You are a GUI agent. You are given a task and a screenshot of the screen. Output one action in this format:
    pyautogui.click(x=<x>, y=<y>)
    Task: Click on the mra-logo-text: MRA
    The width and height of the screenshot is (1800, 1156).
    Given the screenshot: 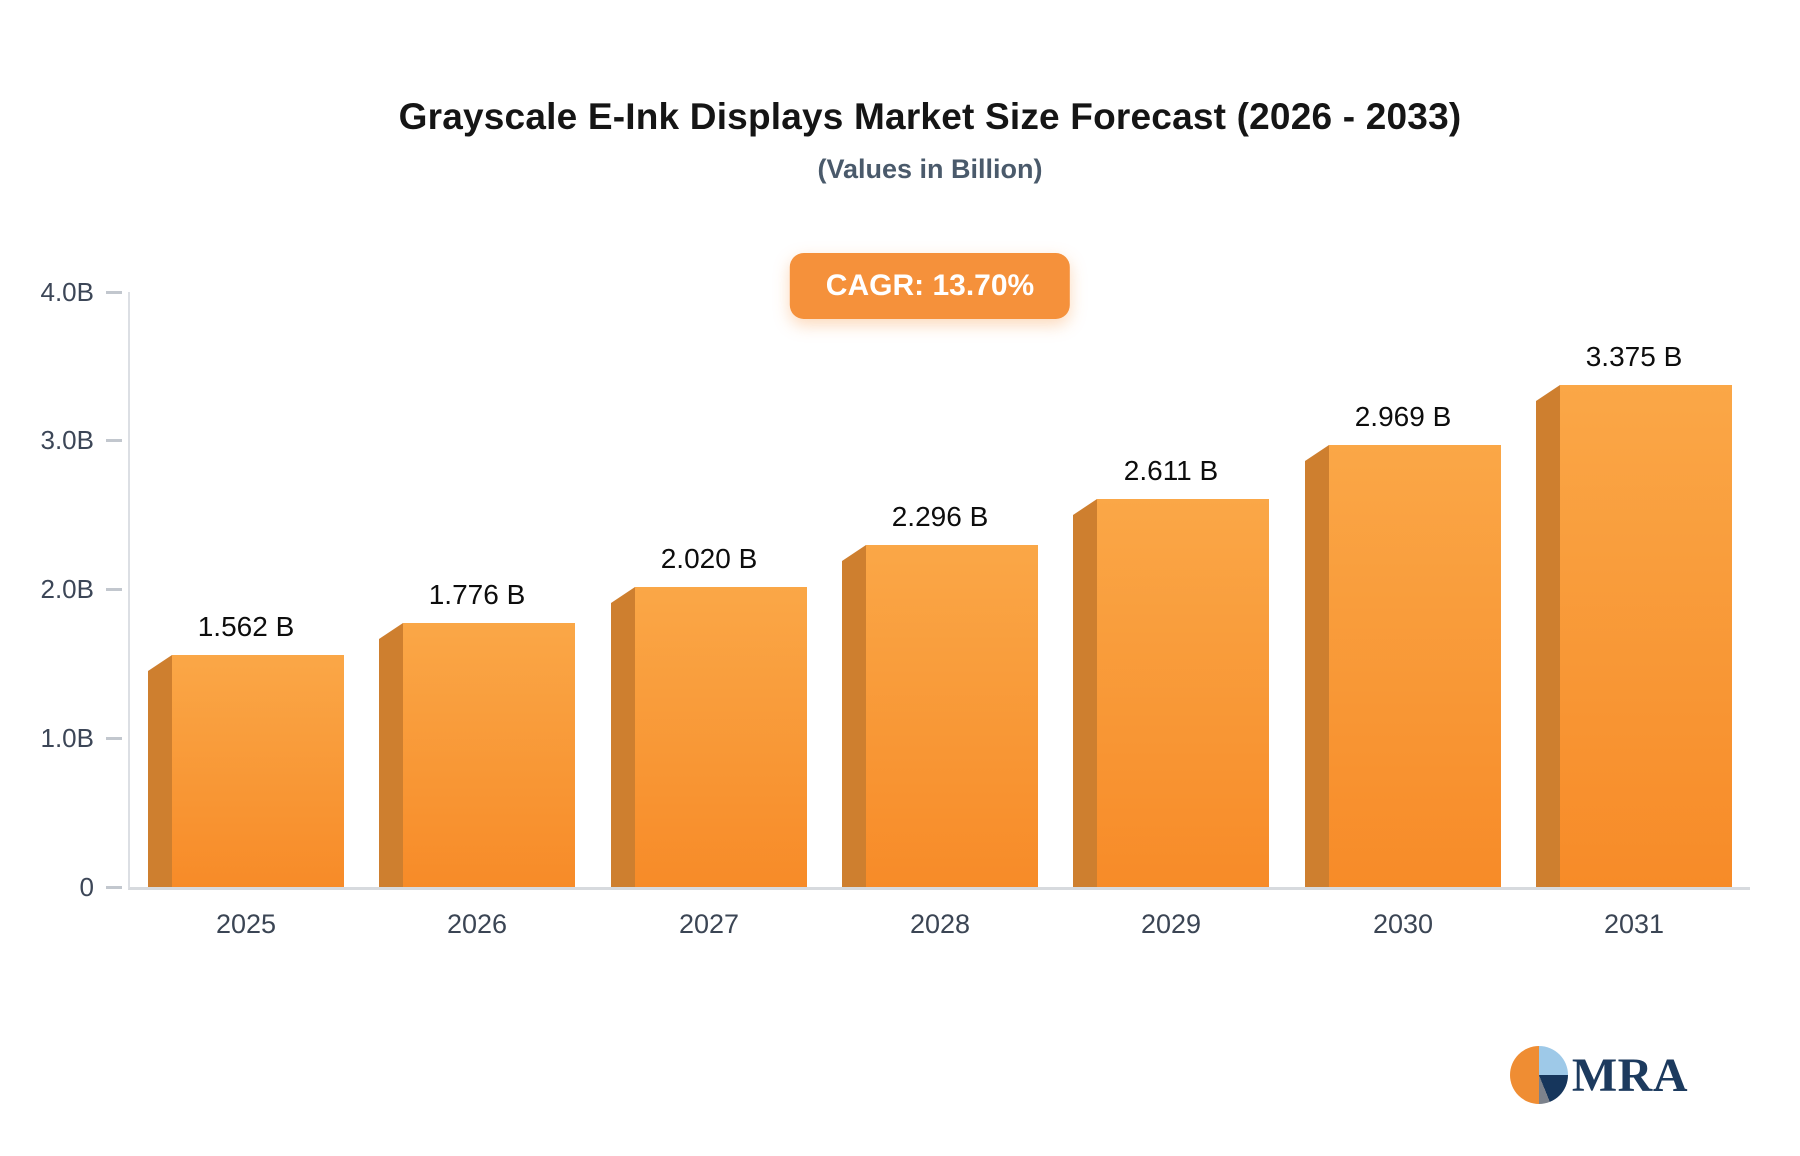 What is the action you would take?
    pyautogui.click(x=1629, y=1075)
    